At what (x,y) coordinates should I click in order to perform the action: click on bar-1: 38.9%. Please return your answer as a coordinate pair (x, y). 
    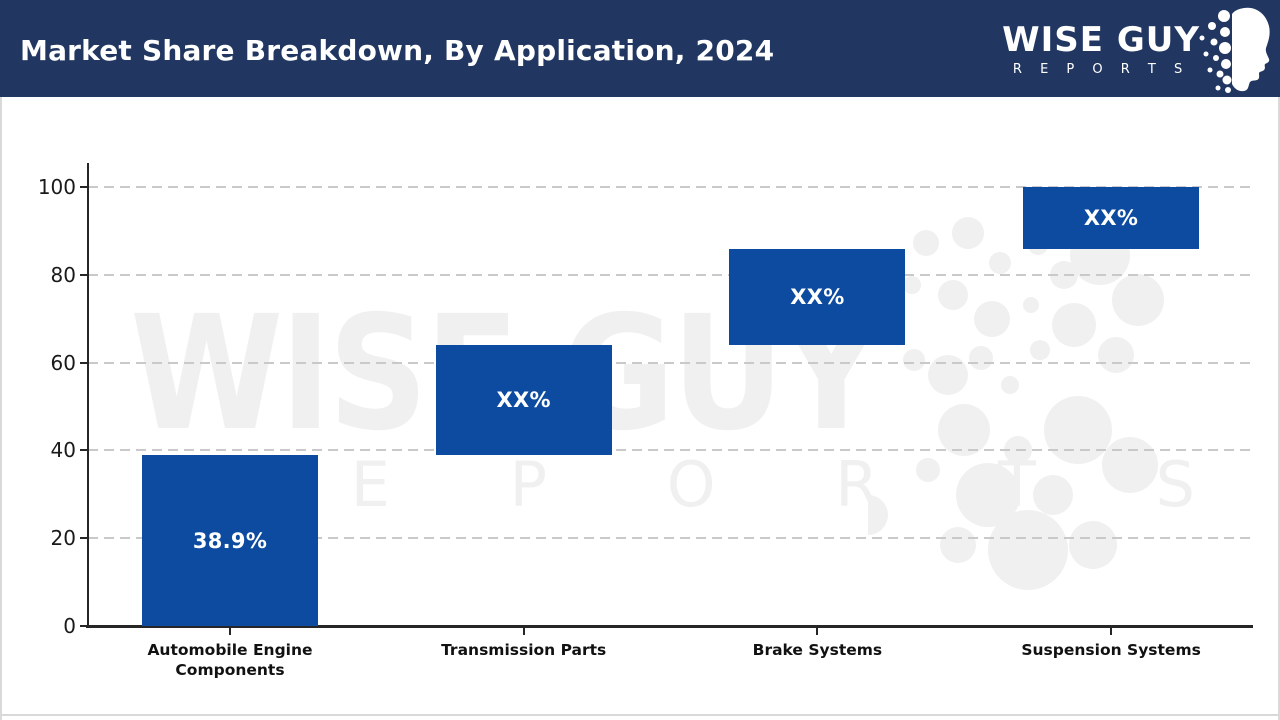
    Looking at the image, I should click on (230, 540).